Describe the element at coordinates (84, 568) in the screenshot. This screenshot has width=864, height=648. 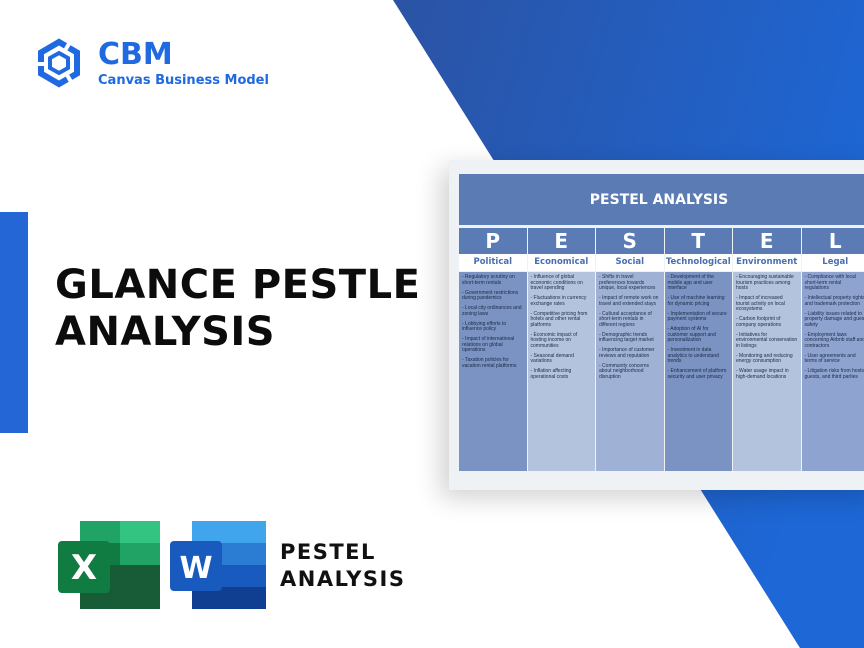
I see `svg-text: X` at that location.